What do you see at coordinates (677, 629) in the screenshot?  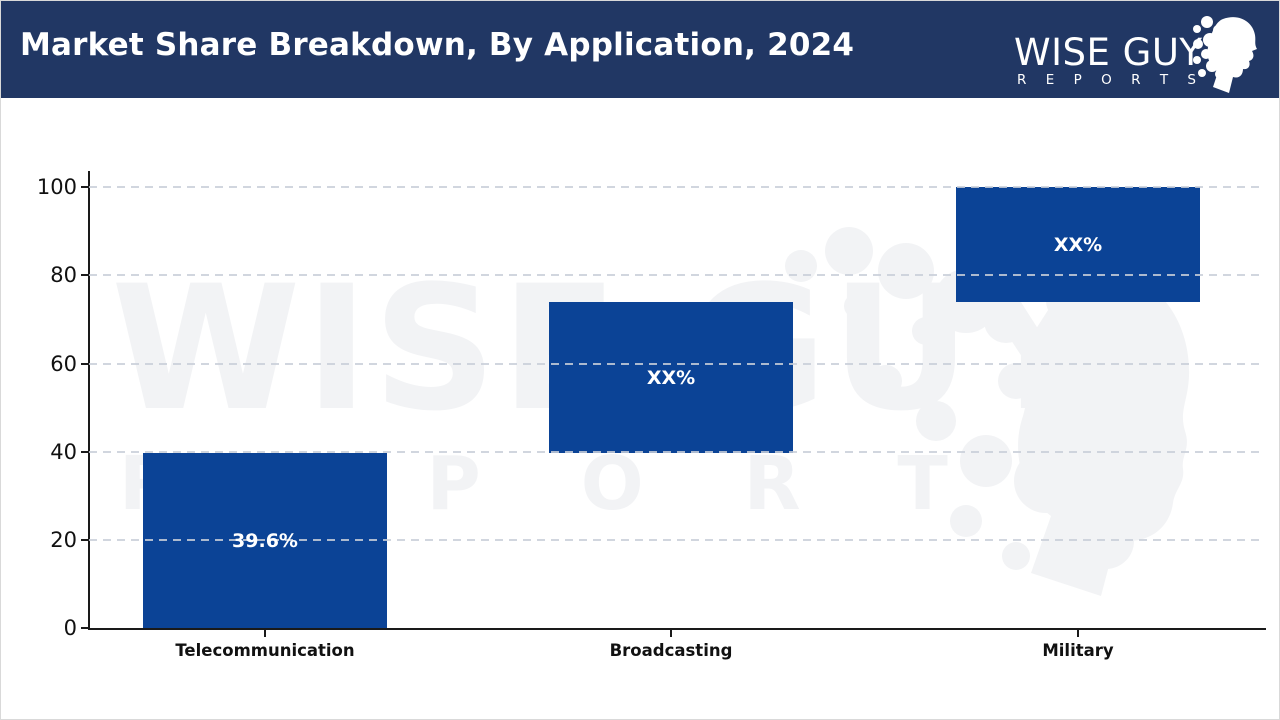 I see `x-axis-line` at bounding box center [677, 629].